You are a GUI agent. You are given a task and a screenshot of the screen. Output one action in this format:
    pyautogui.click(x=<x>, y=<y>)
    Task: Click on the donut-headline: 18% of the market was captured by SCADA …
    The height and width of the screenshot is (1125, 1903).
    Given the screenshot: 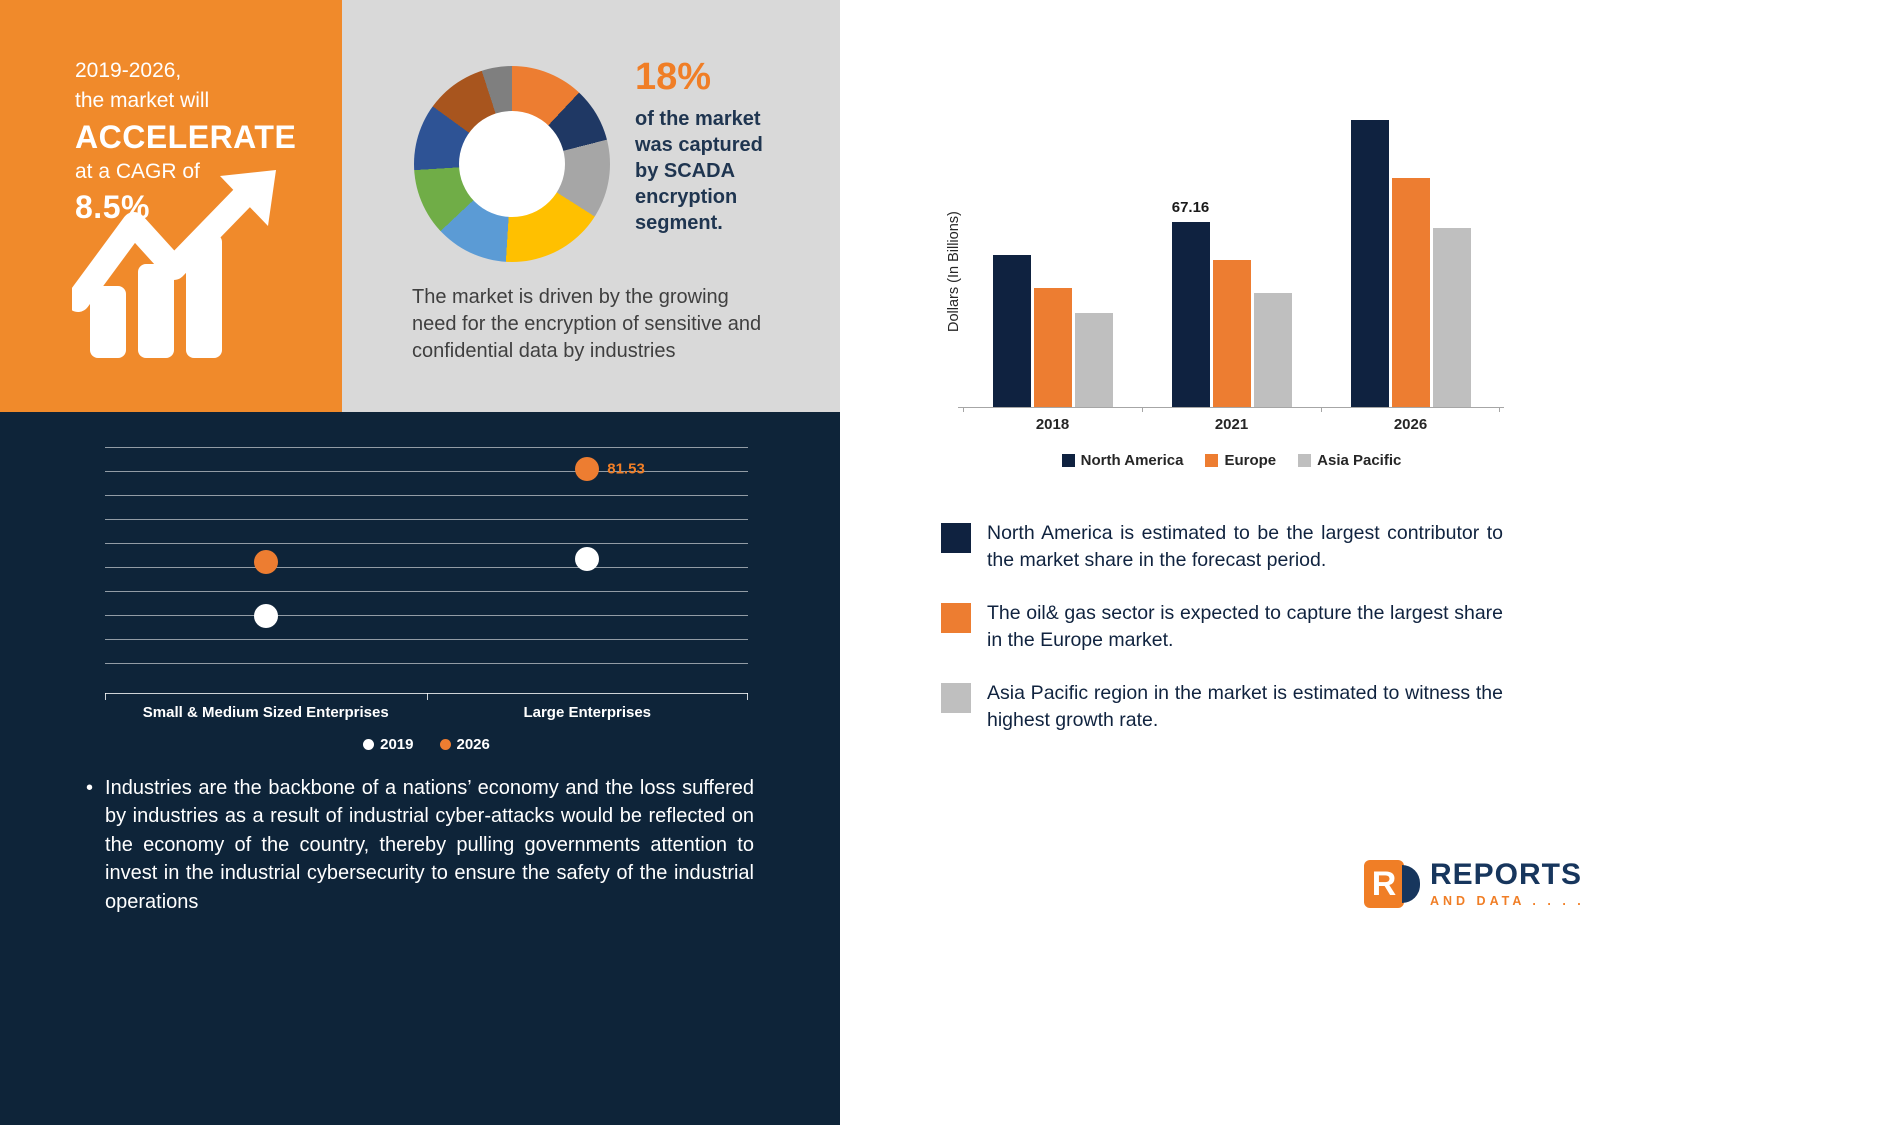 What is the action you would take?
    pyautogui.click(x=710, y=147)
    